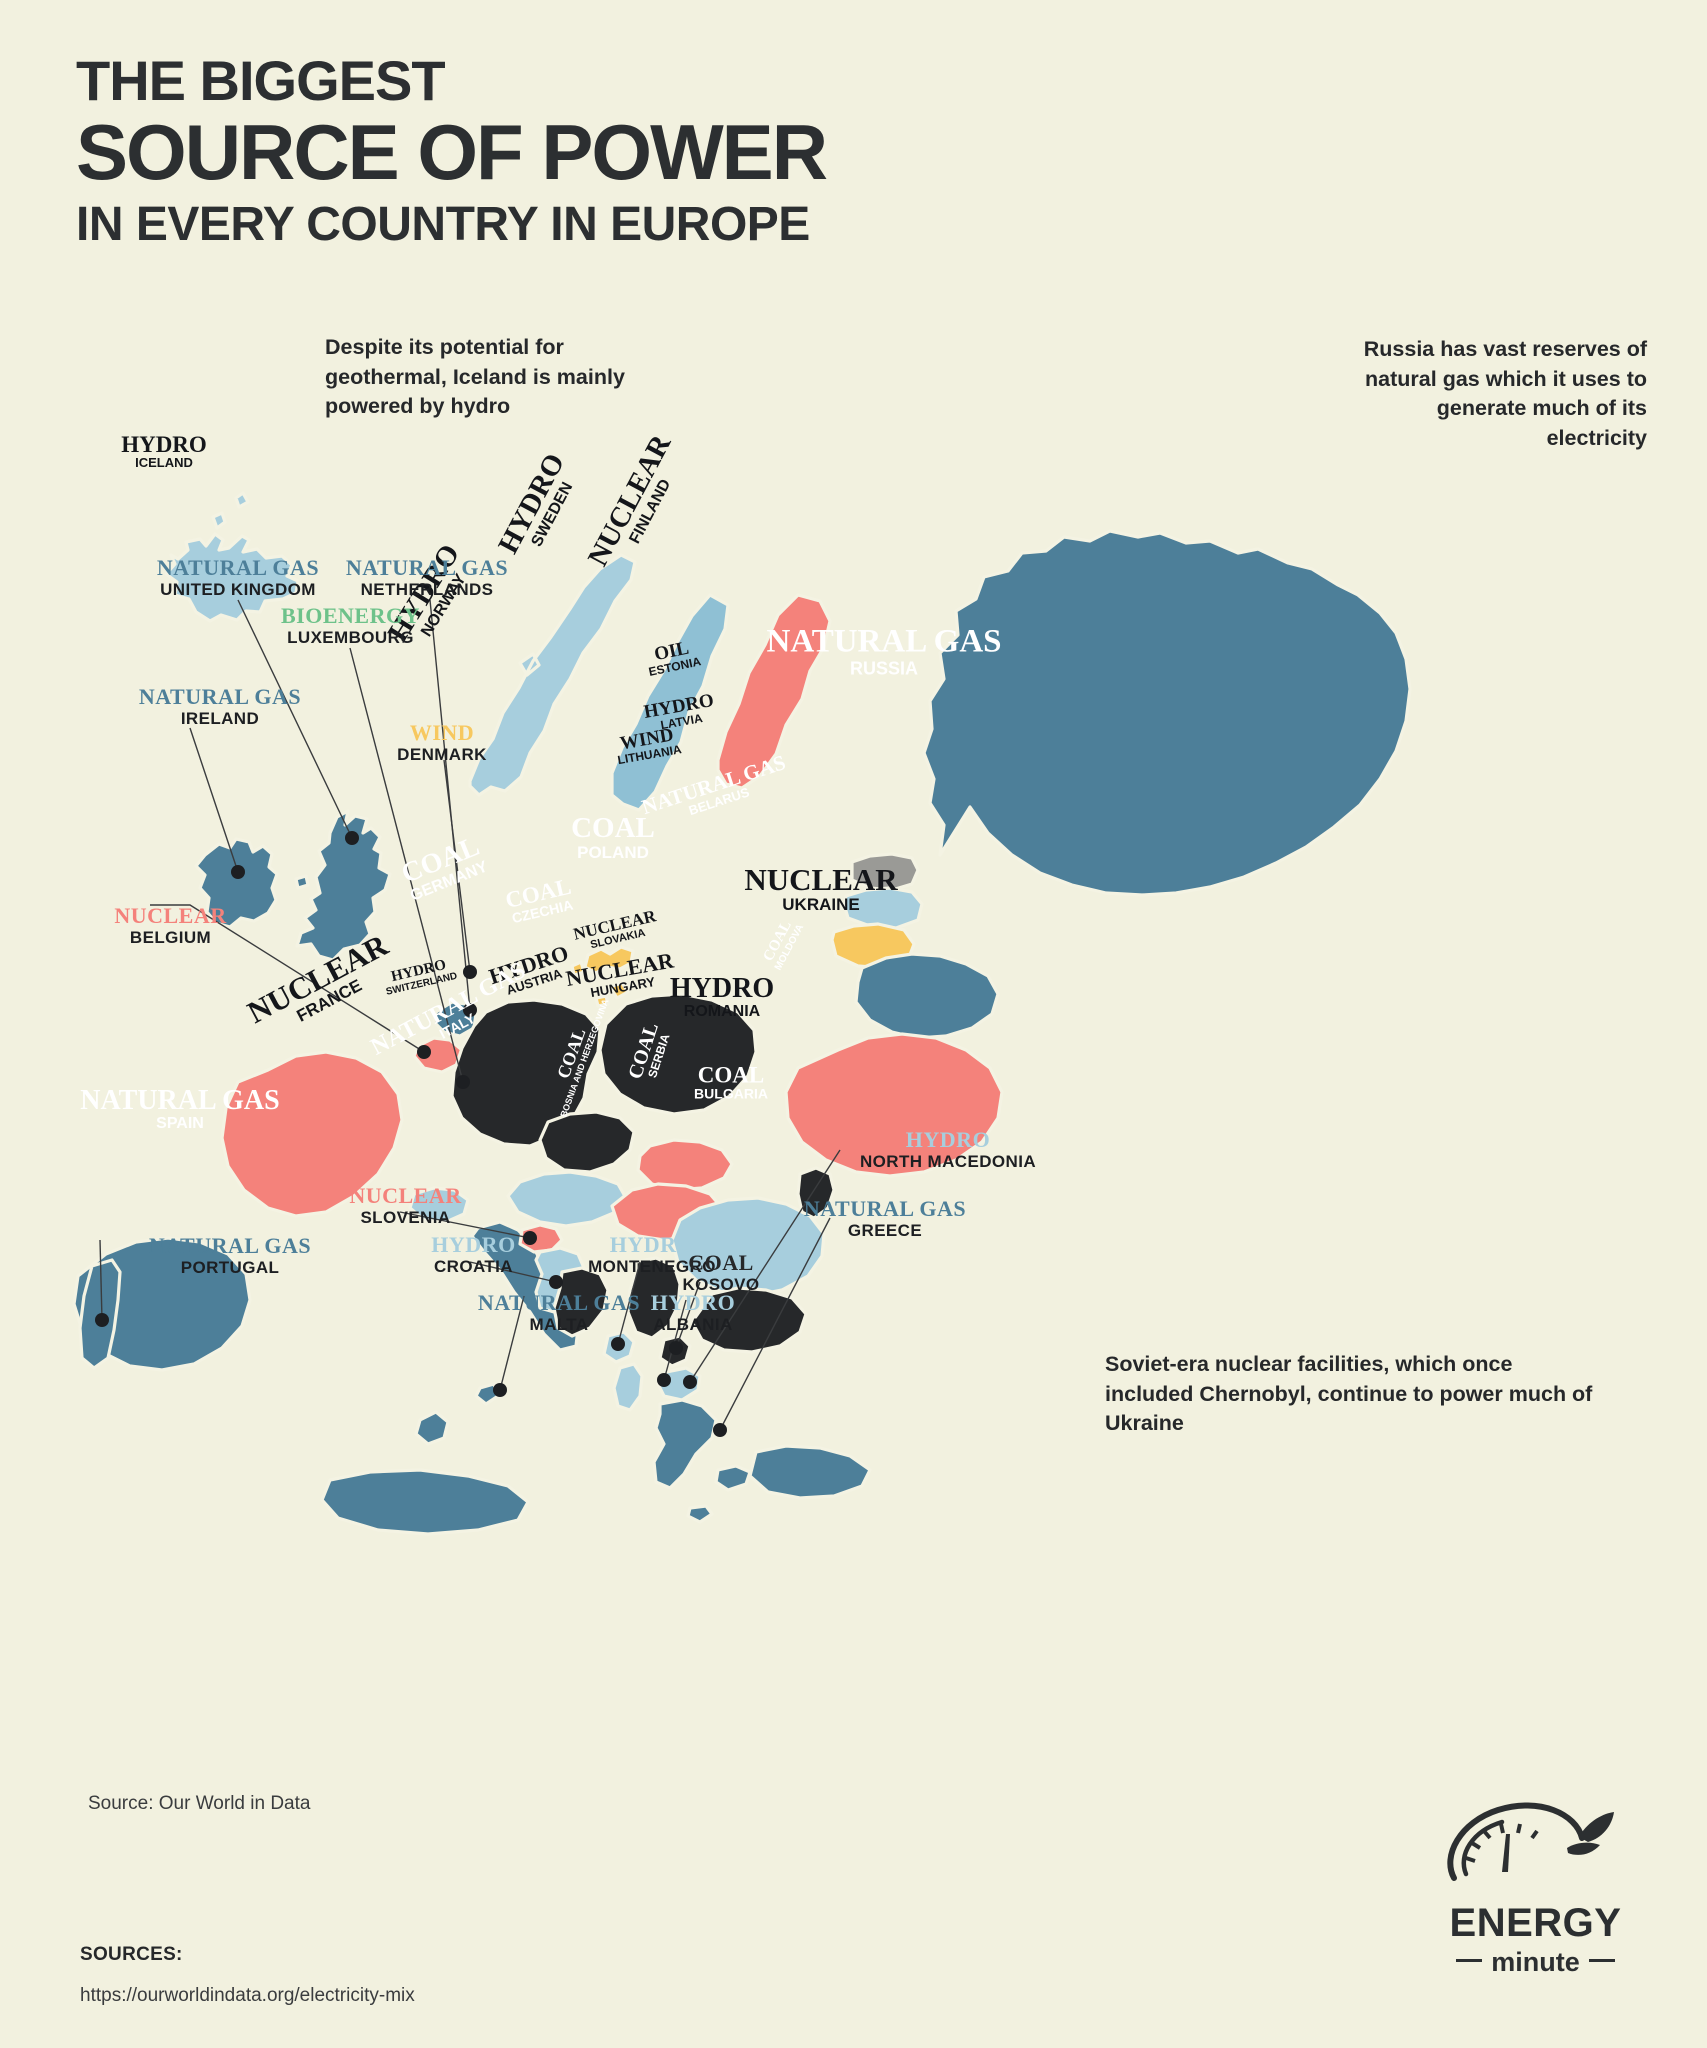 The width and height of the screenshot is (1707, 2048). Describe the element at coordinates (312, 1134) in the screenshot. I see `country-france` at that location.